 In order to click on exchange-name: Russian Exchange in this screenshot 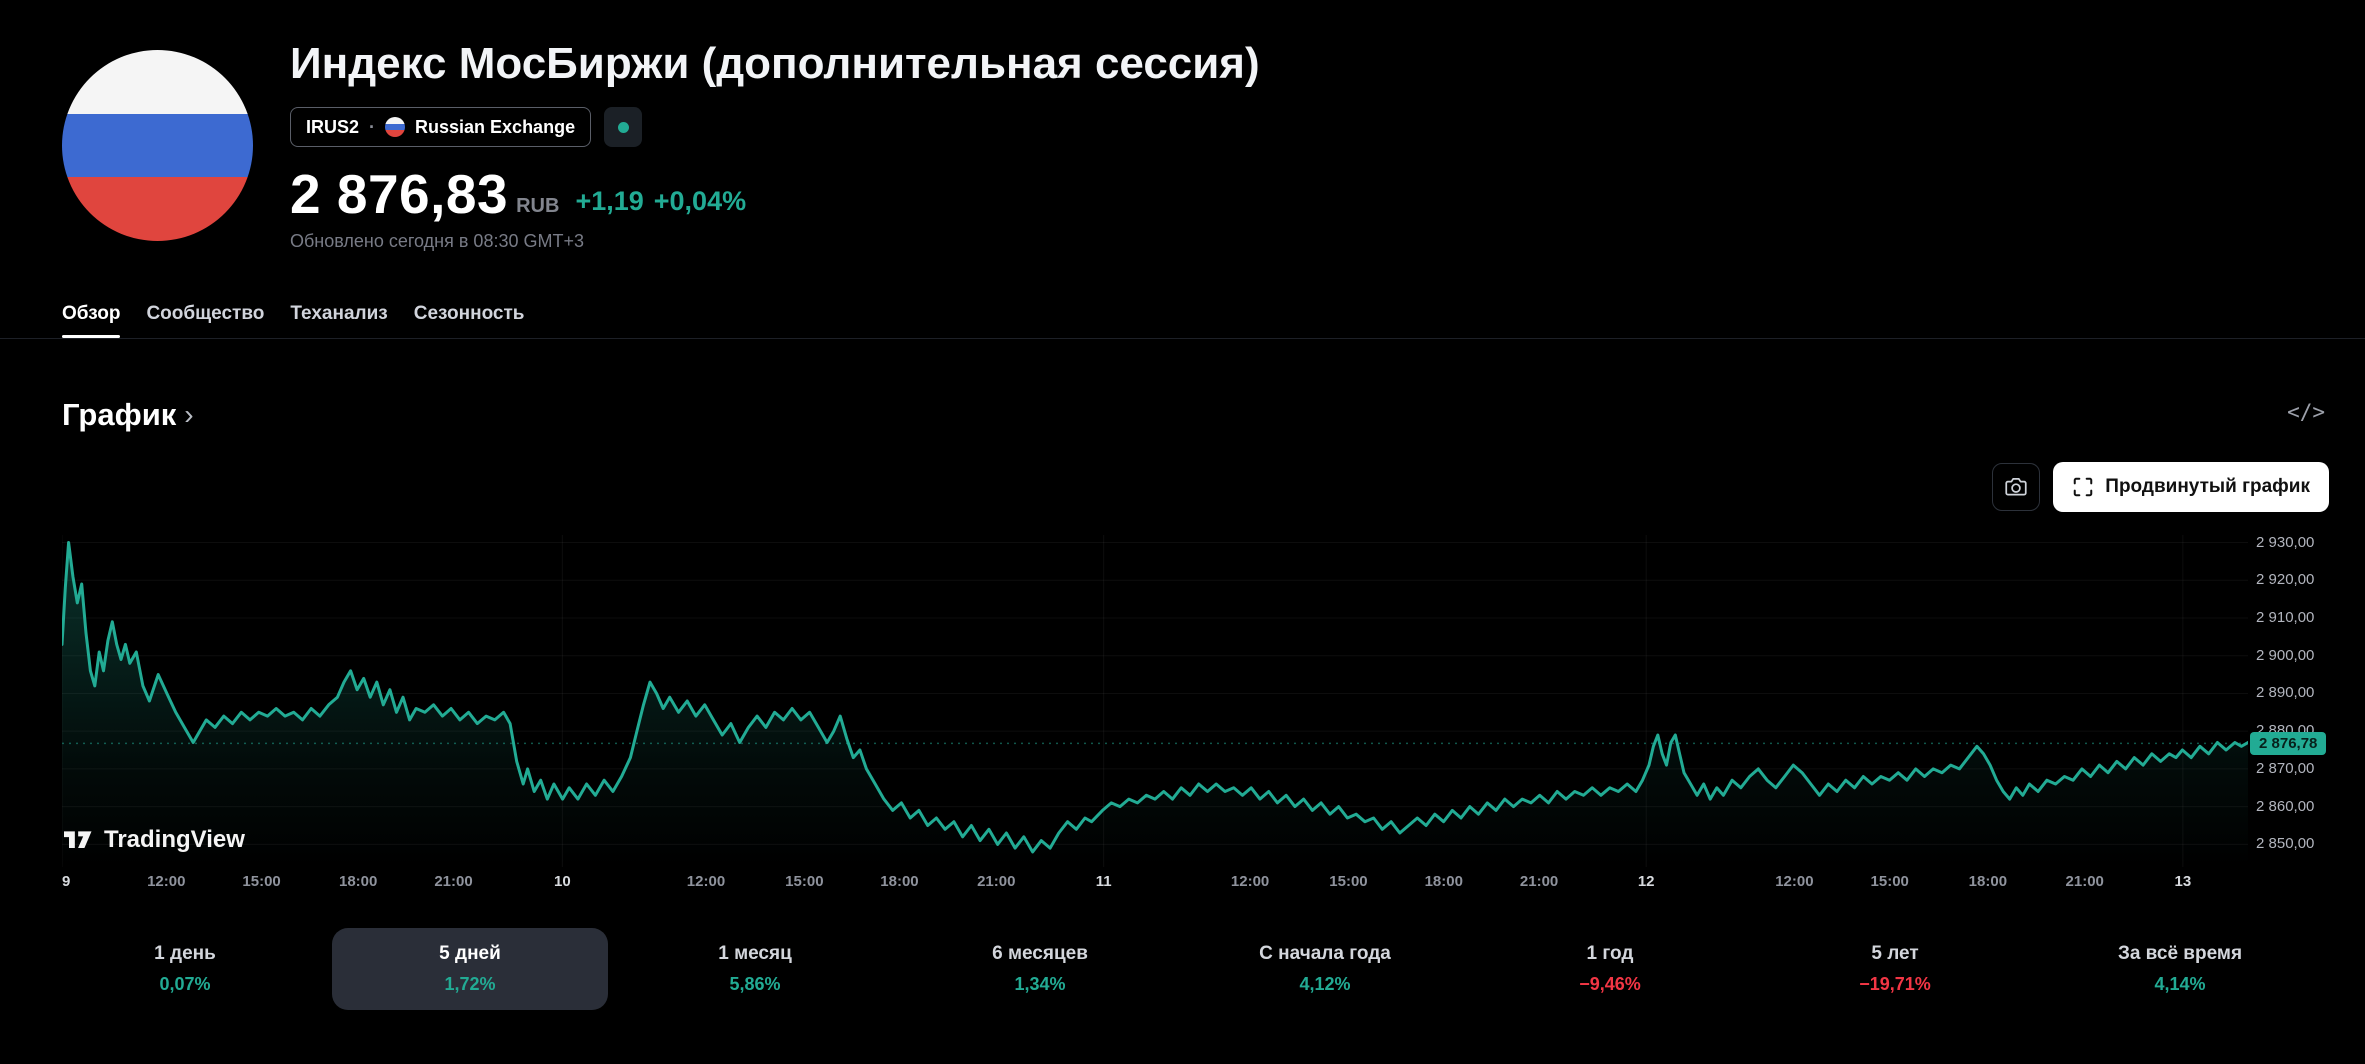, I will do `click(495, 126)`.